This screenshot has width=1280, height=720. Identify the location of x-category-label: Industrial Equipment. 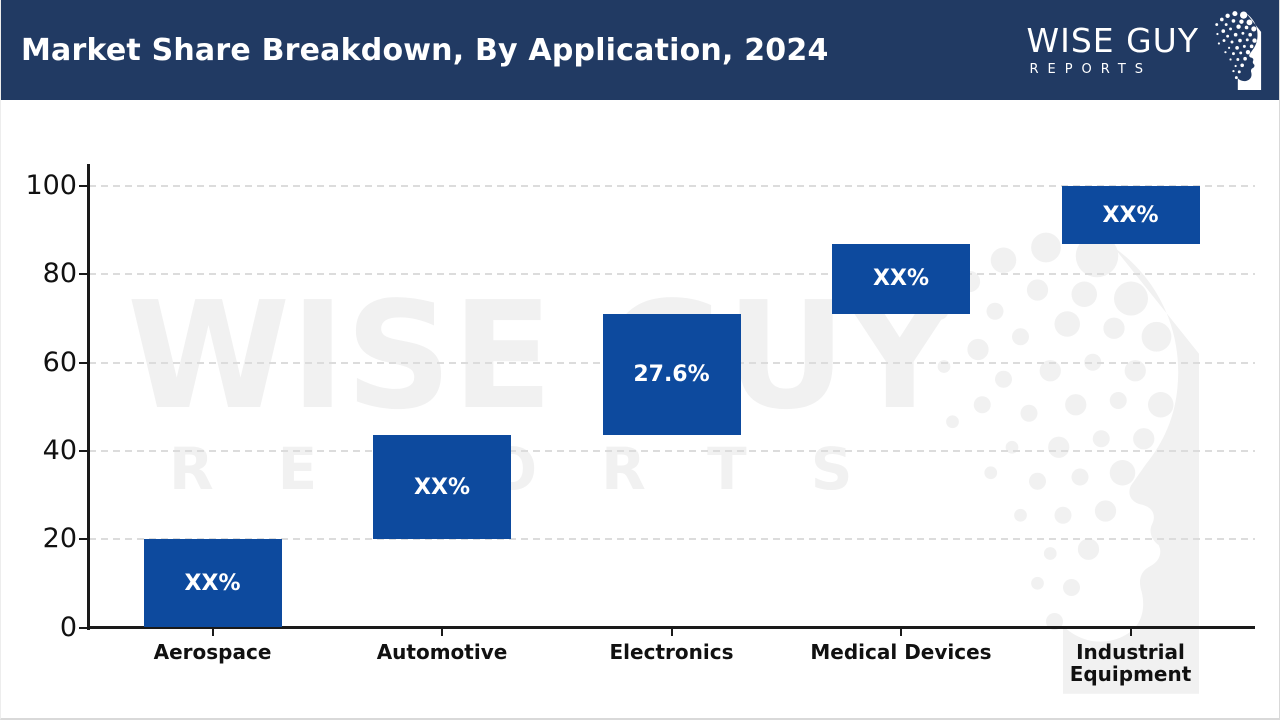
(1130, 663).